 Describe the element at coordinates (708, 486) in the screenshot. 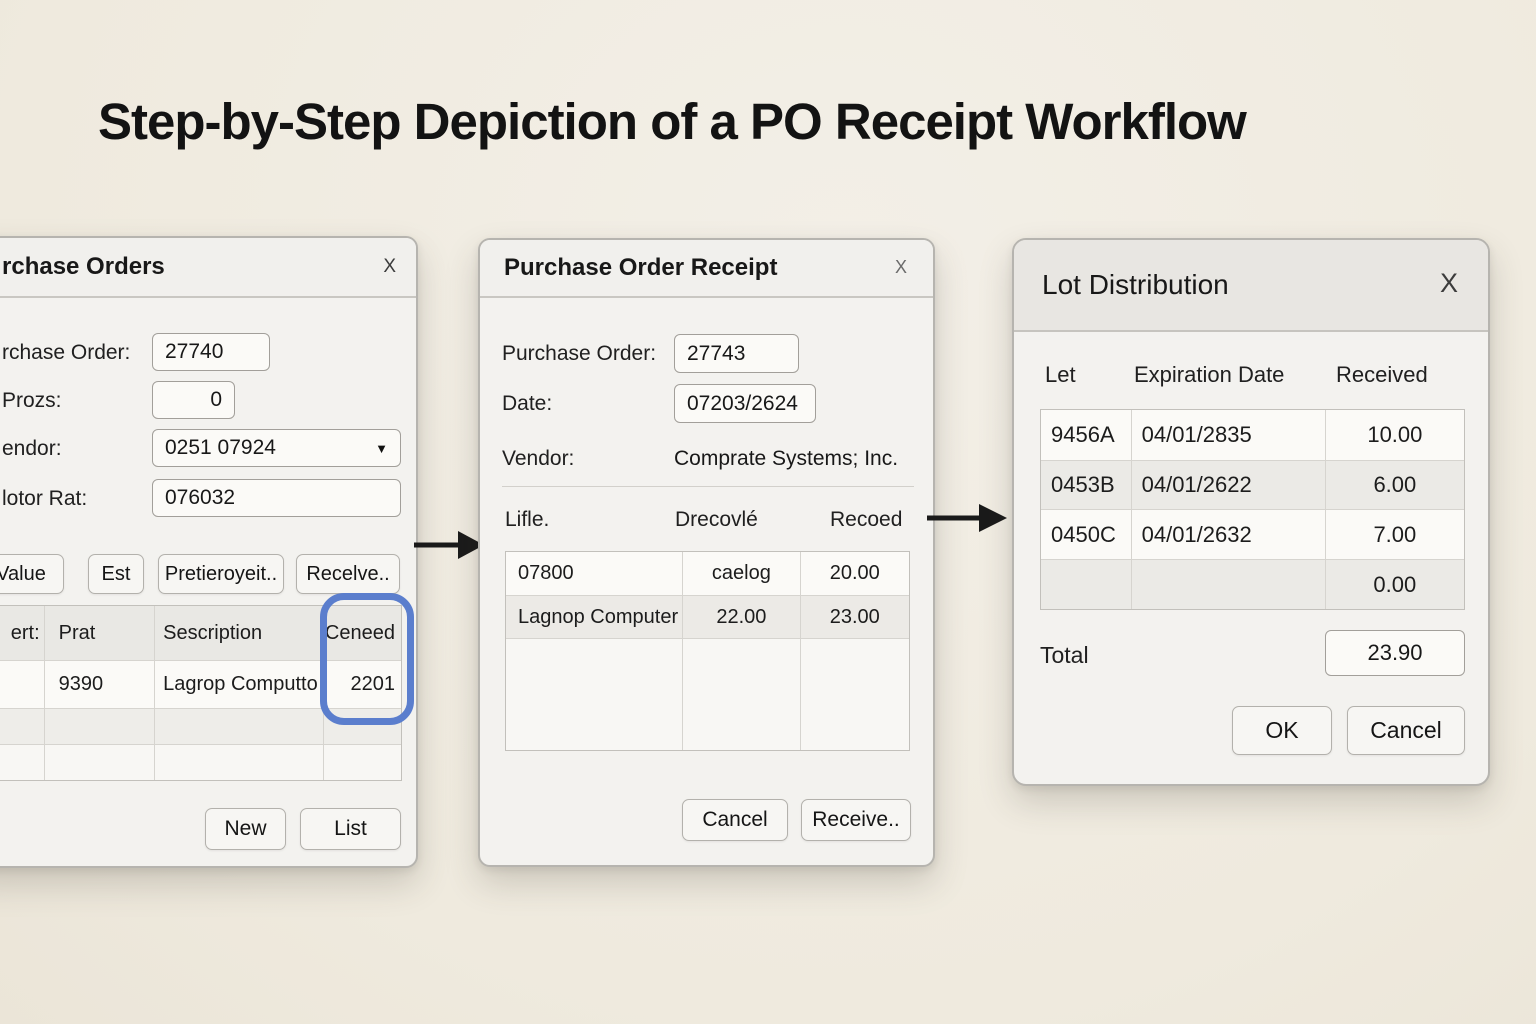

I see `divider` at that location.